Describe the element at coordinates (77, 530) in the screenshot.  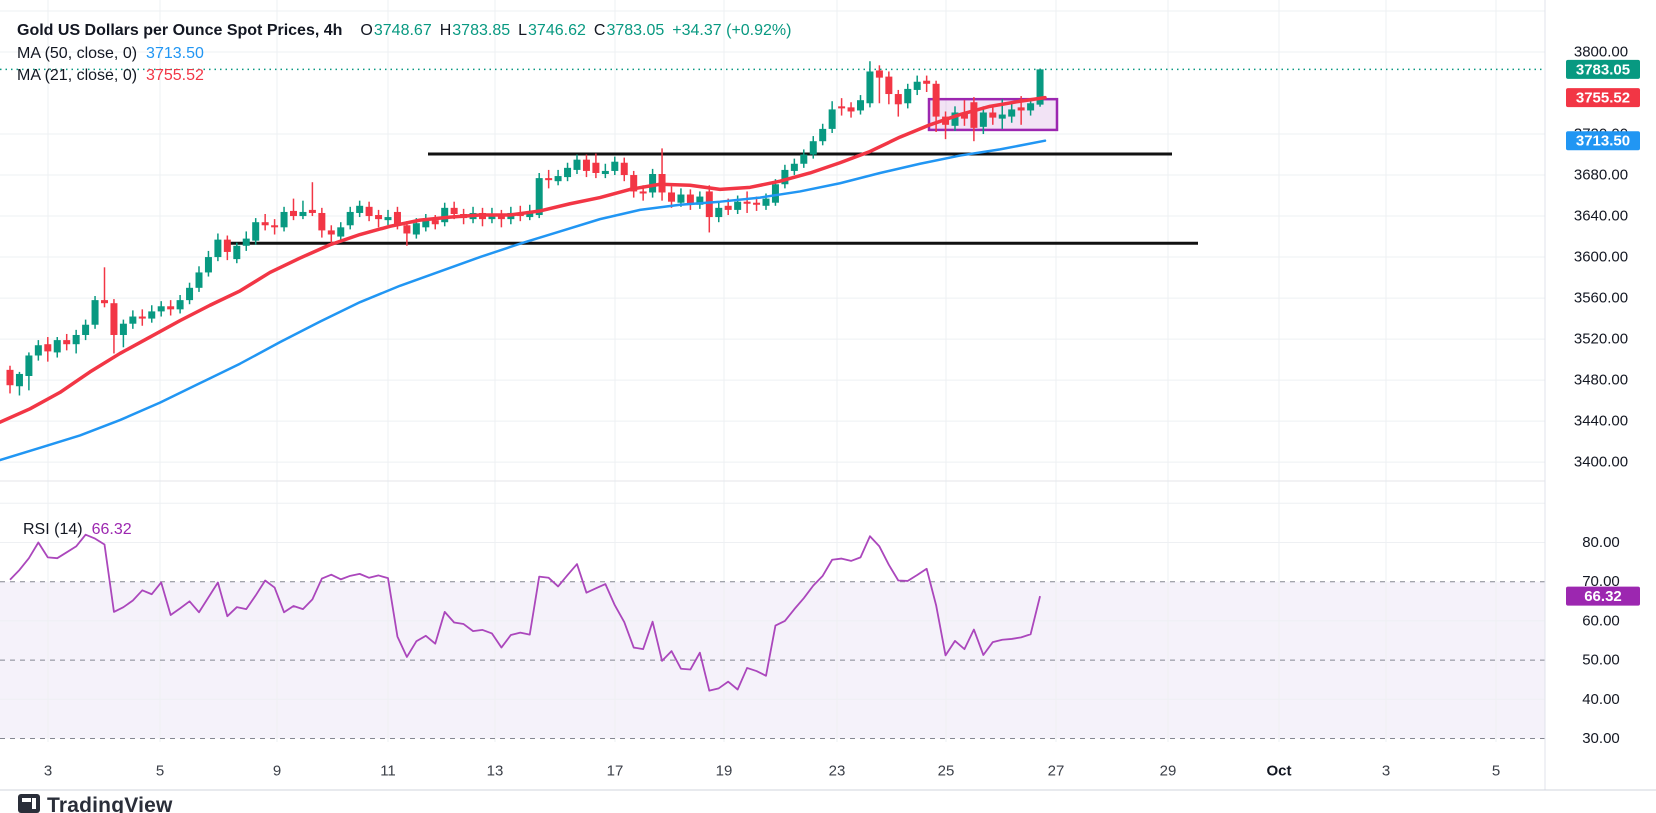
I see `rsi-legend-row: RSI (14) 66.32` at that location.